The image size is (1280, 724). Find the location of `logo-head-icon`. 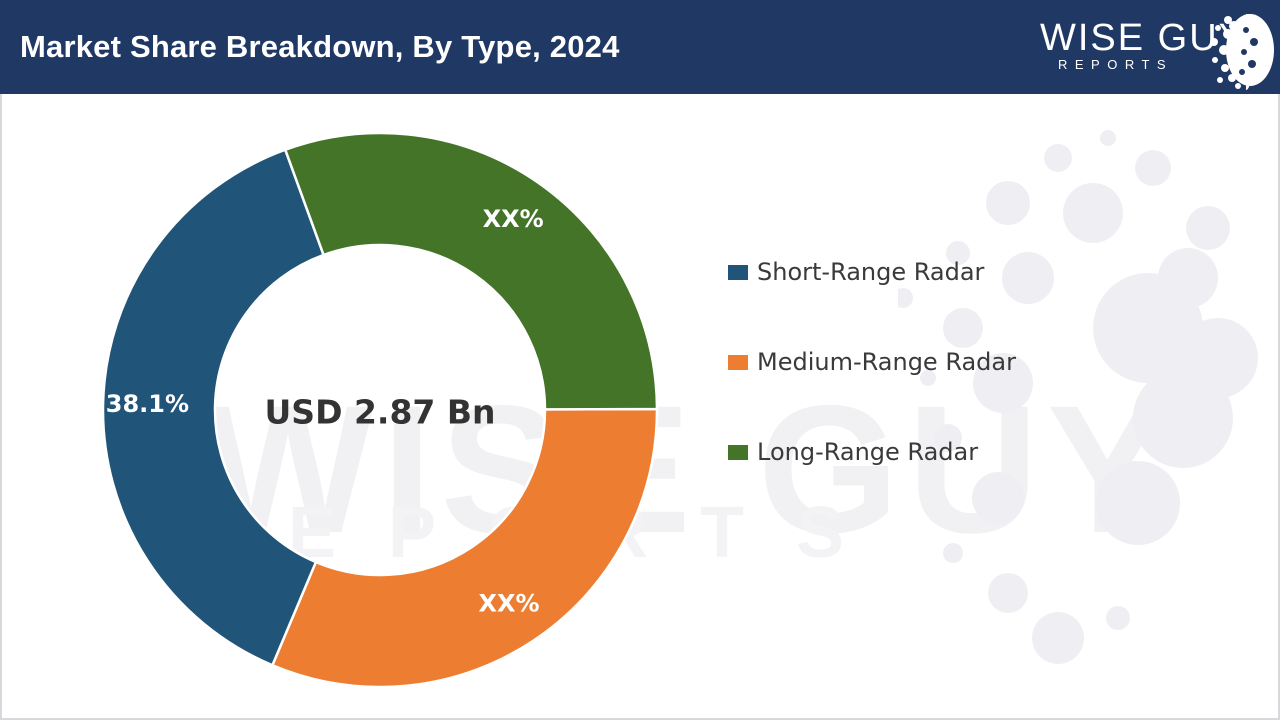

logo-head-icon is located at coordinates (1242, 52).